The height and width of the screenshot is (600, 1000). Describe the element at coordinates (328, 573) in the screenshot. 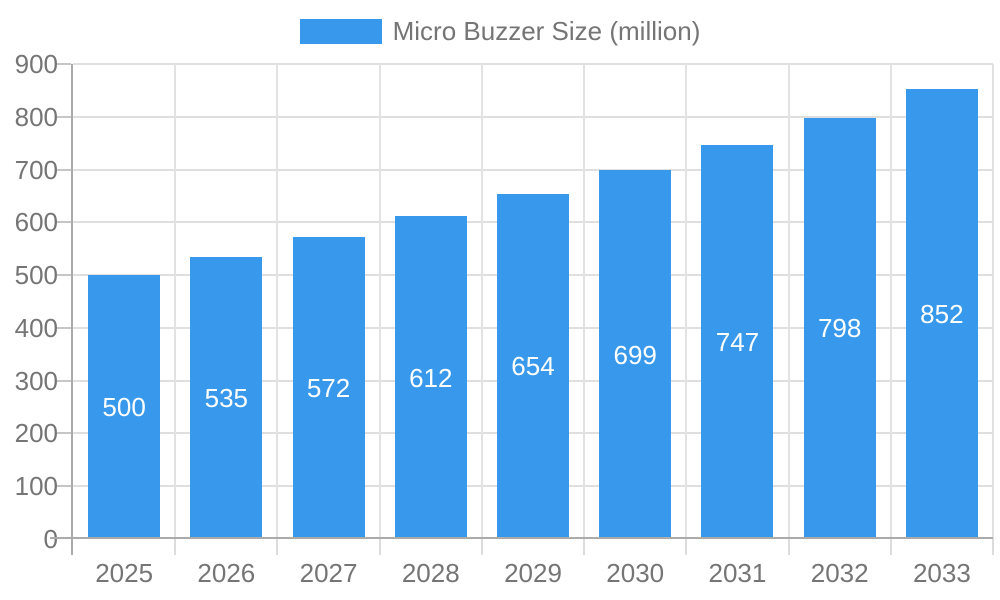

I see `x-tick-label: 2027` at that location.